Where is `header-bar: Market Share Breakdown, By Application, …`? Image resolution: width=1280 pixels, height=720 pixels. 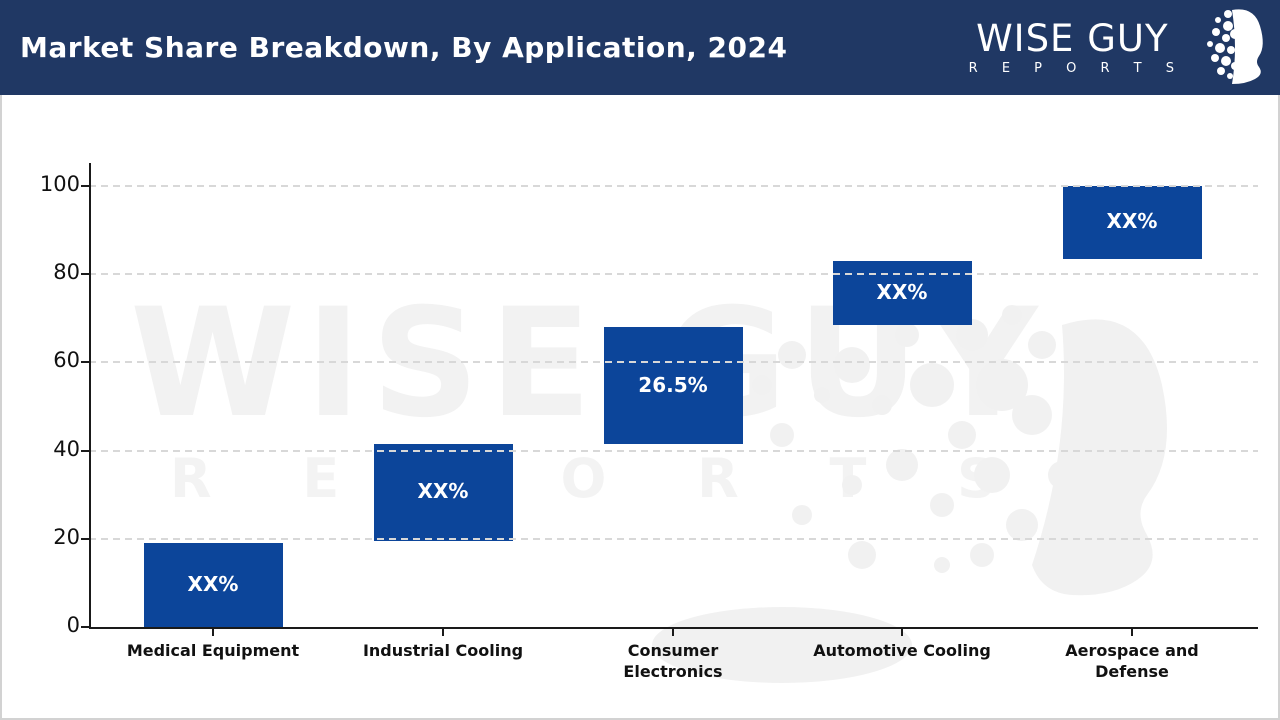
header-bar: Market Share Breakdown, By Application, … is located at coordinates (640, 47).